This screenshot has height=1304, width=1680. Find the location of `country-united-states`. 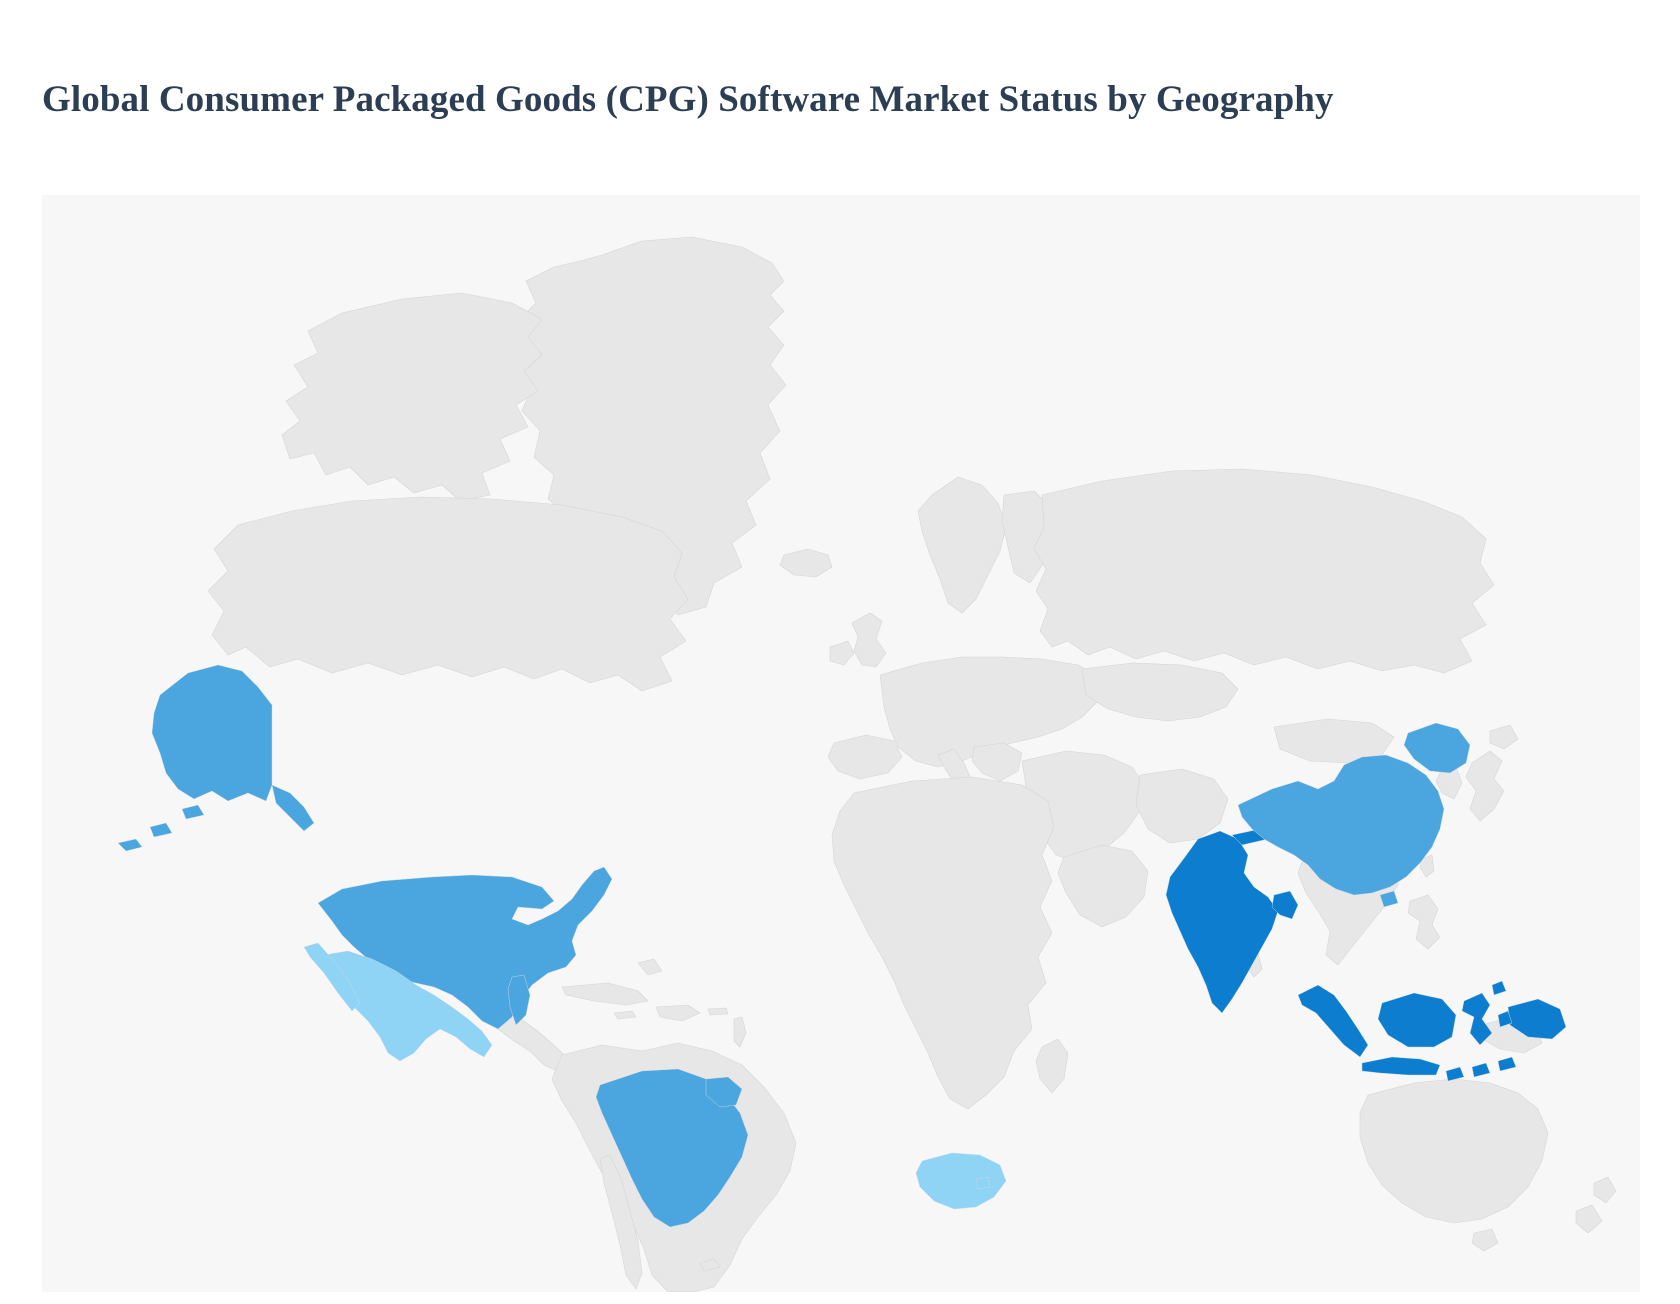

country-united-states is located at coordinates (465, 948).